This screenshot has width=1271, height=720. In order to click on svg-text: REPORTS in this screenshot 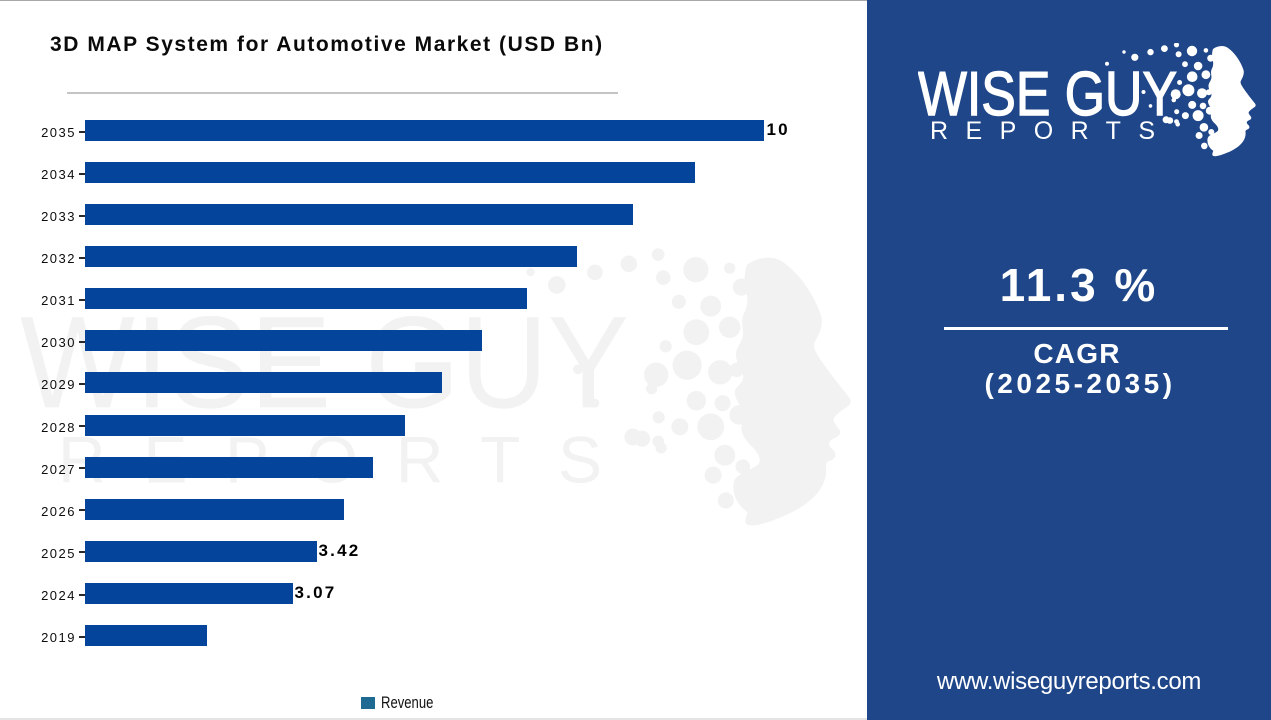, I will do `click(1042, 131)`.